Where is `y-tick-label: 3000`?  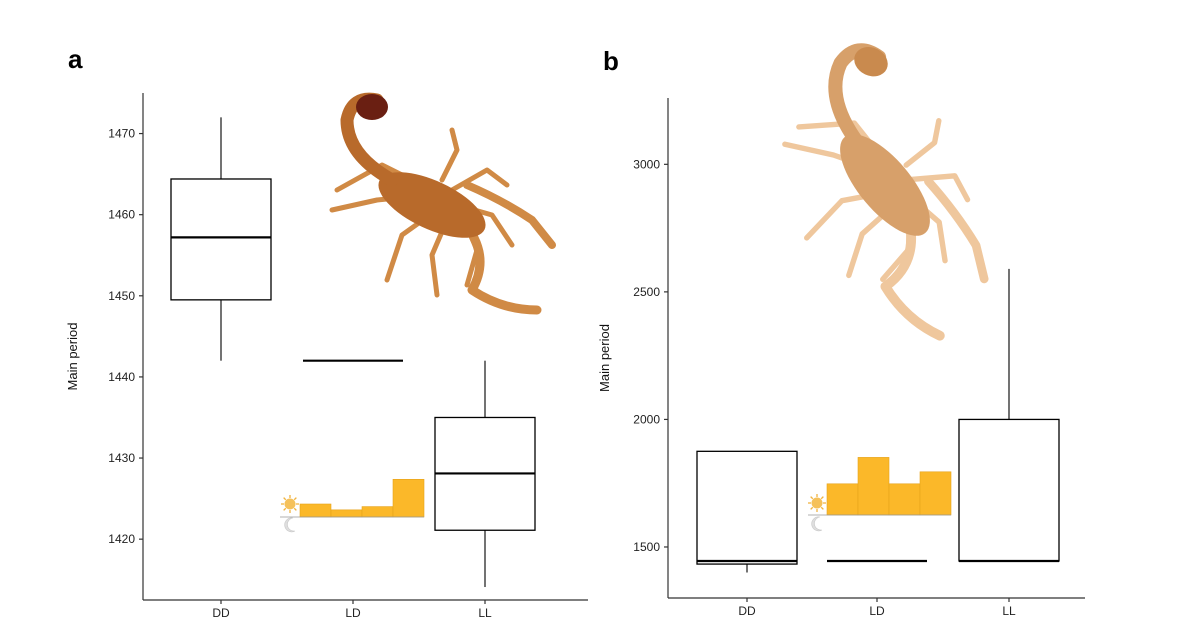
y-tick-label: 3000 is located at coordinates (646, 164).